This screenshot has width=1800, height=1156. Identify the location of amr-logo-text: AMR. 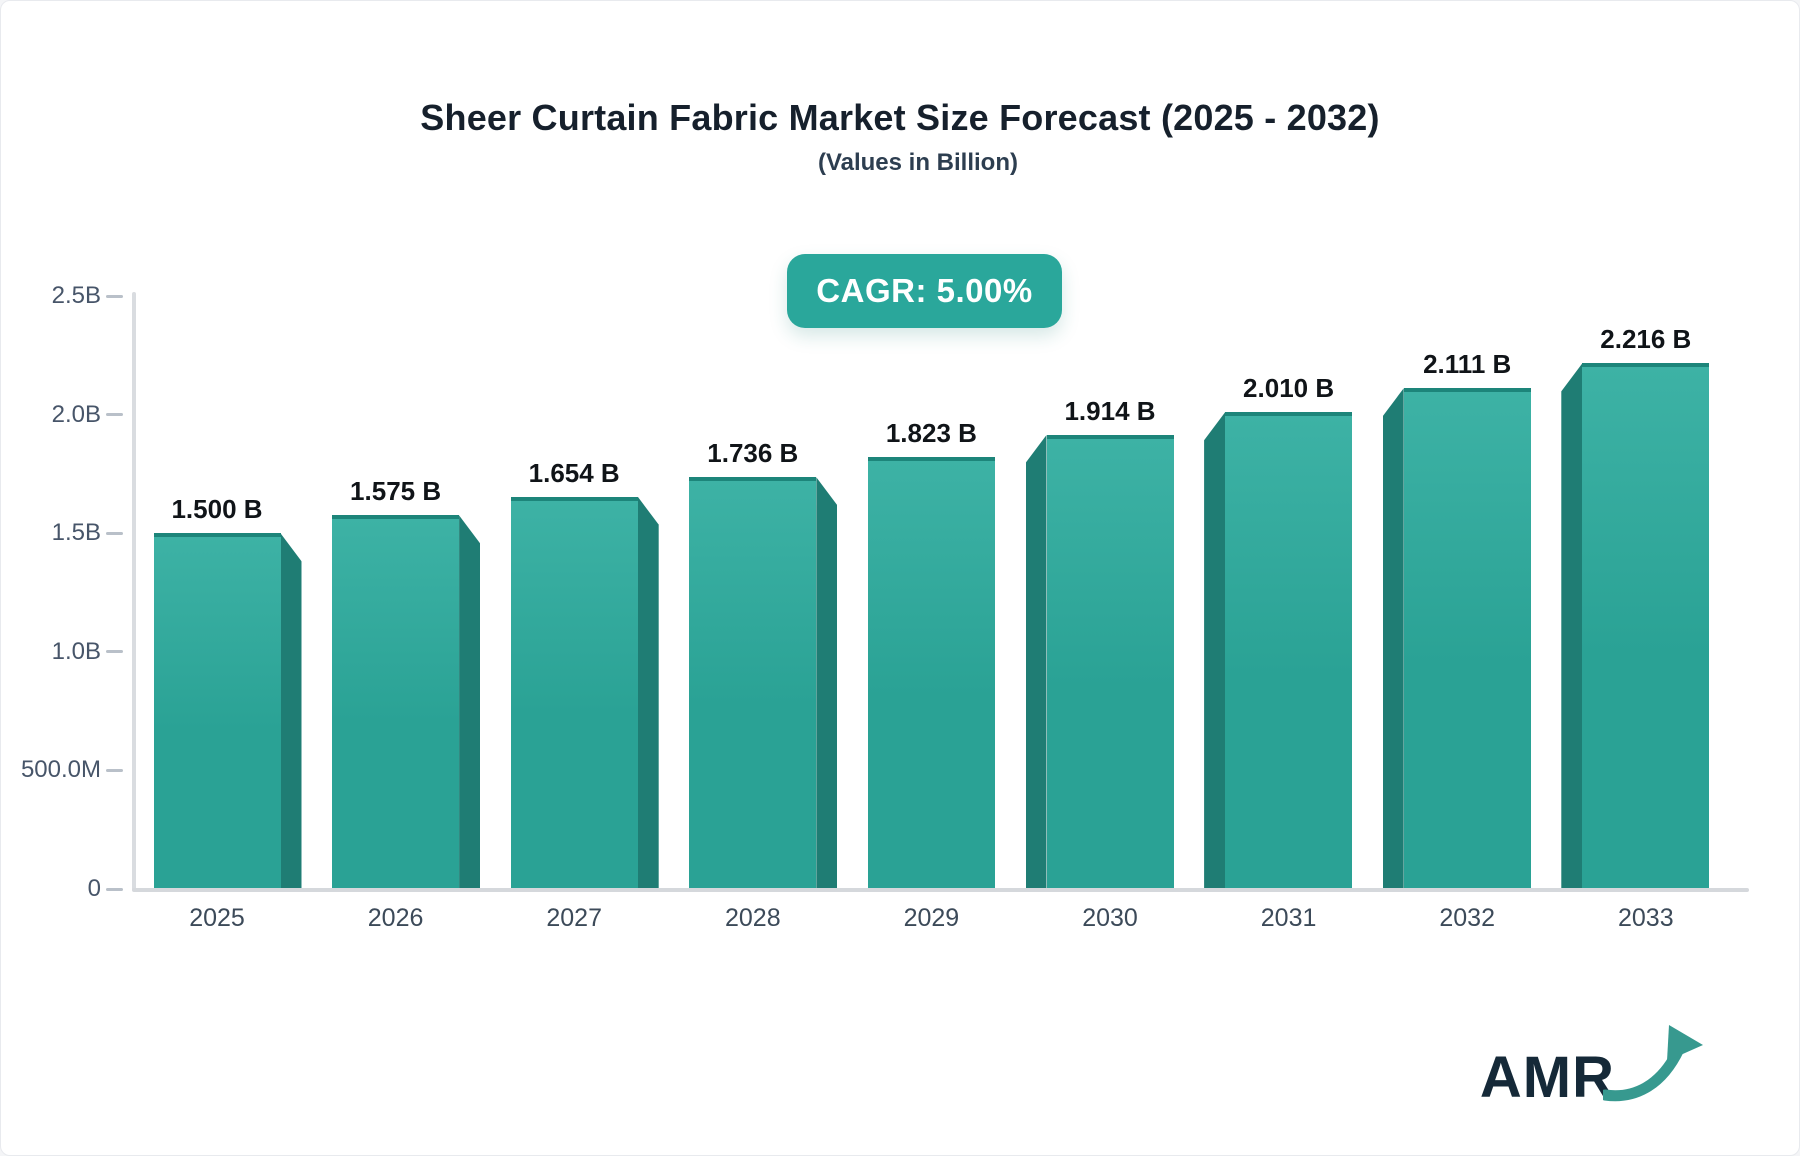
(1547, 1077).